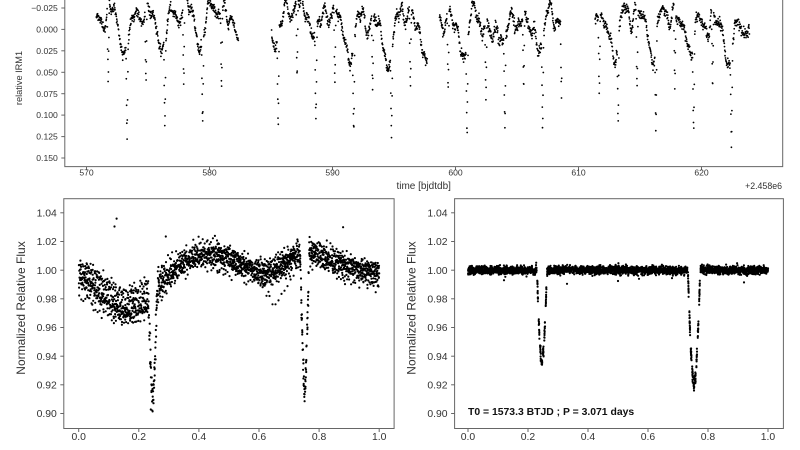 Image resolution: width=800 pixels, height=450 pixels. I want to click on svg-text: 0.125, so click(47, 137).